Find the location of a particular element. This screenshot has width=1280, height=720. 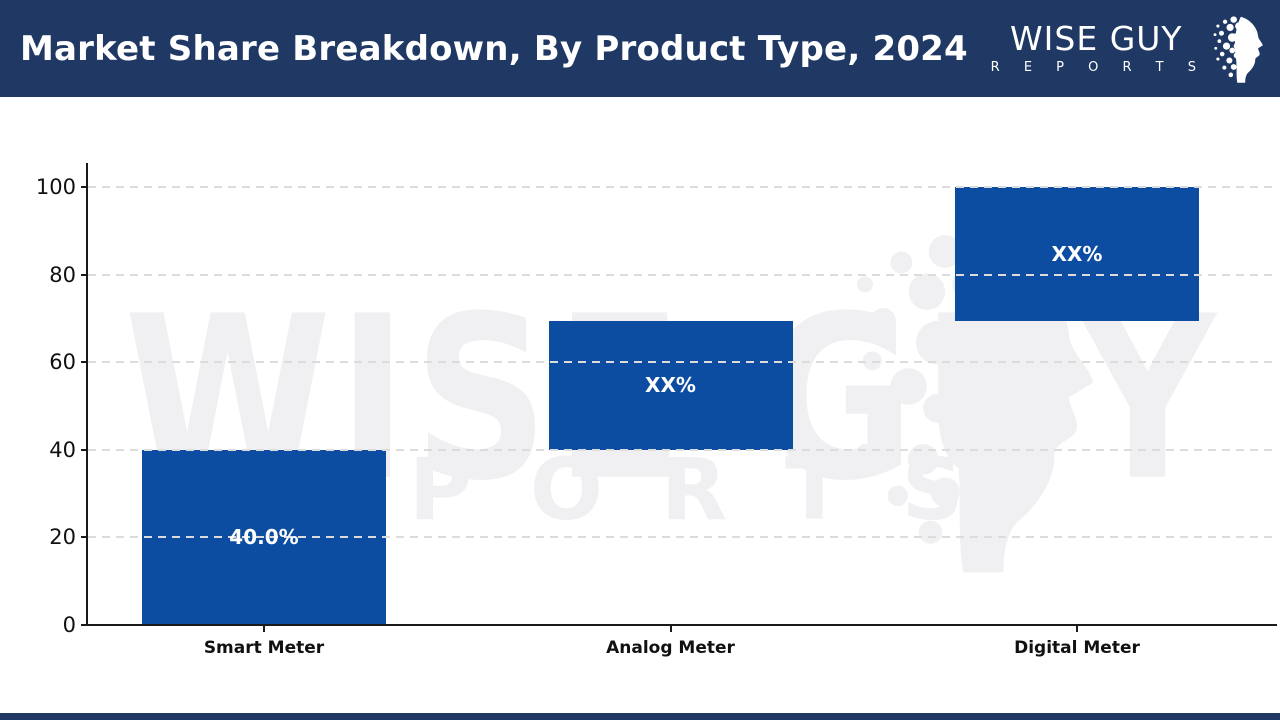

logo-text: WISE GUY R E P O R T S is located at coordinates (1096, 48).